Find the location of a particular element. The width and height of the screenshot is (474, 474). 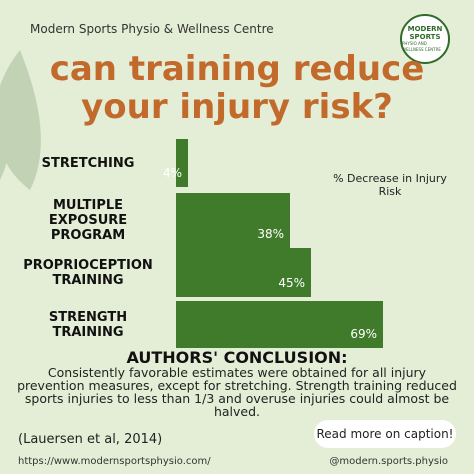

conclusion-title: AUTHORS' CONCLUSION: is located at coordinates (237, 357).